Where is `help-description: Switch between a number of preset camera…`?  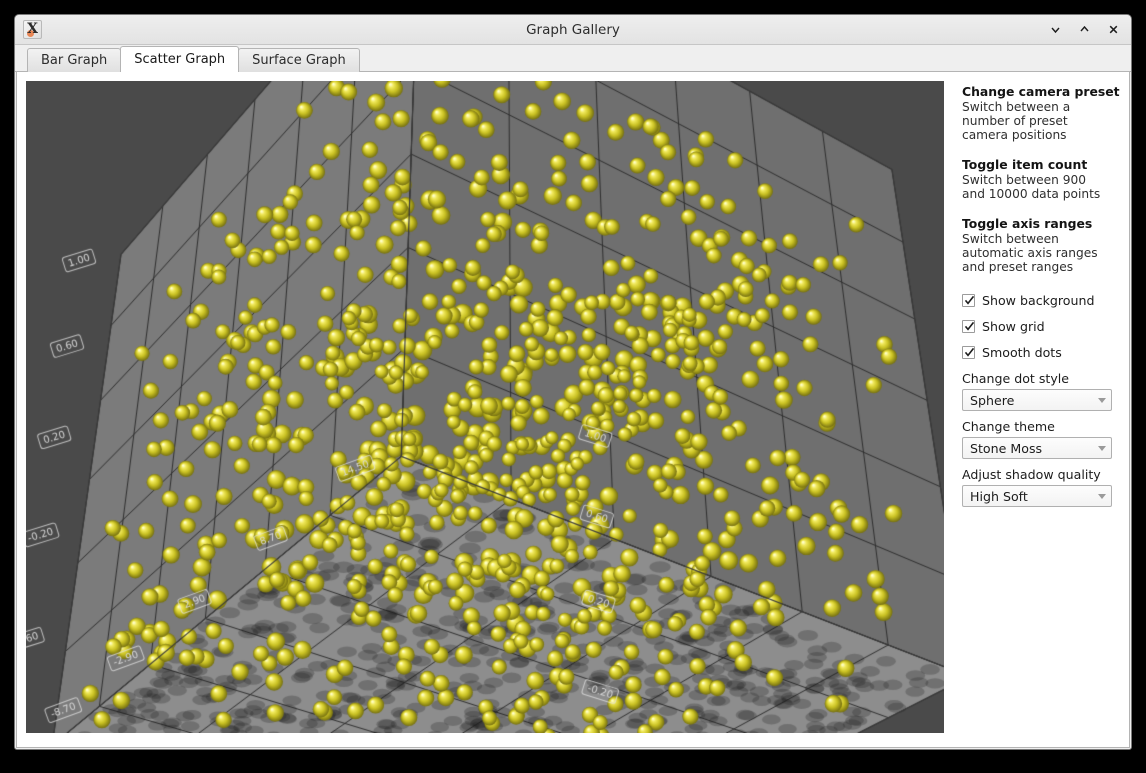
help-description: Switch between a number of preset camera… is located at coordinates (1016, 121).